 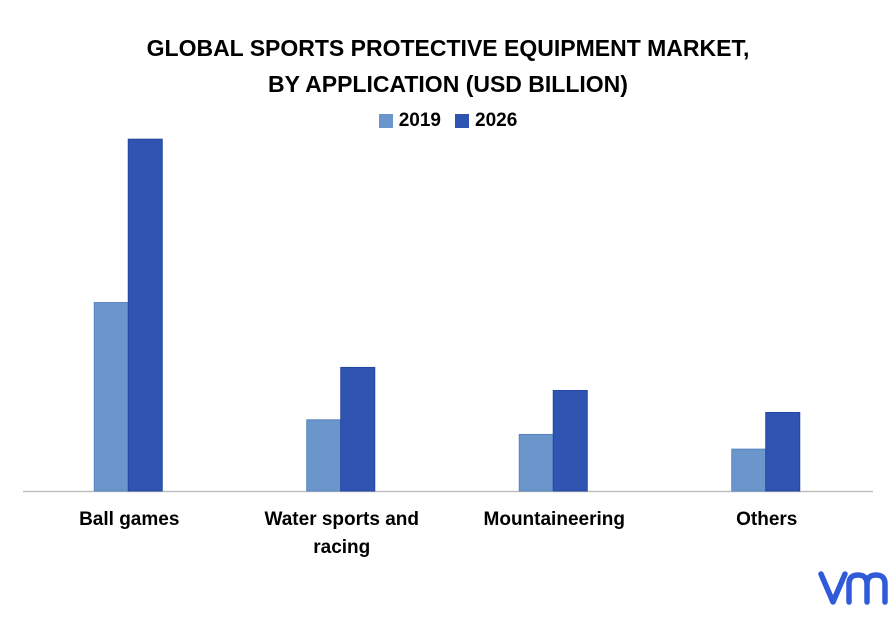 What do you see at coordinates (767, 519) in the screenshot?
I see `category-label-others: Others` at bounding box center [767, 519].